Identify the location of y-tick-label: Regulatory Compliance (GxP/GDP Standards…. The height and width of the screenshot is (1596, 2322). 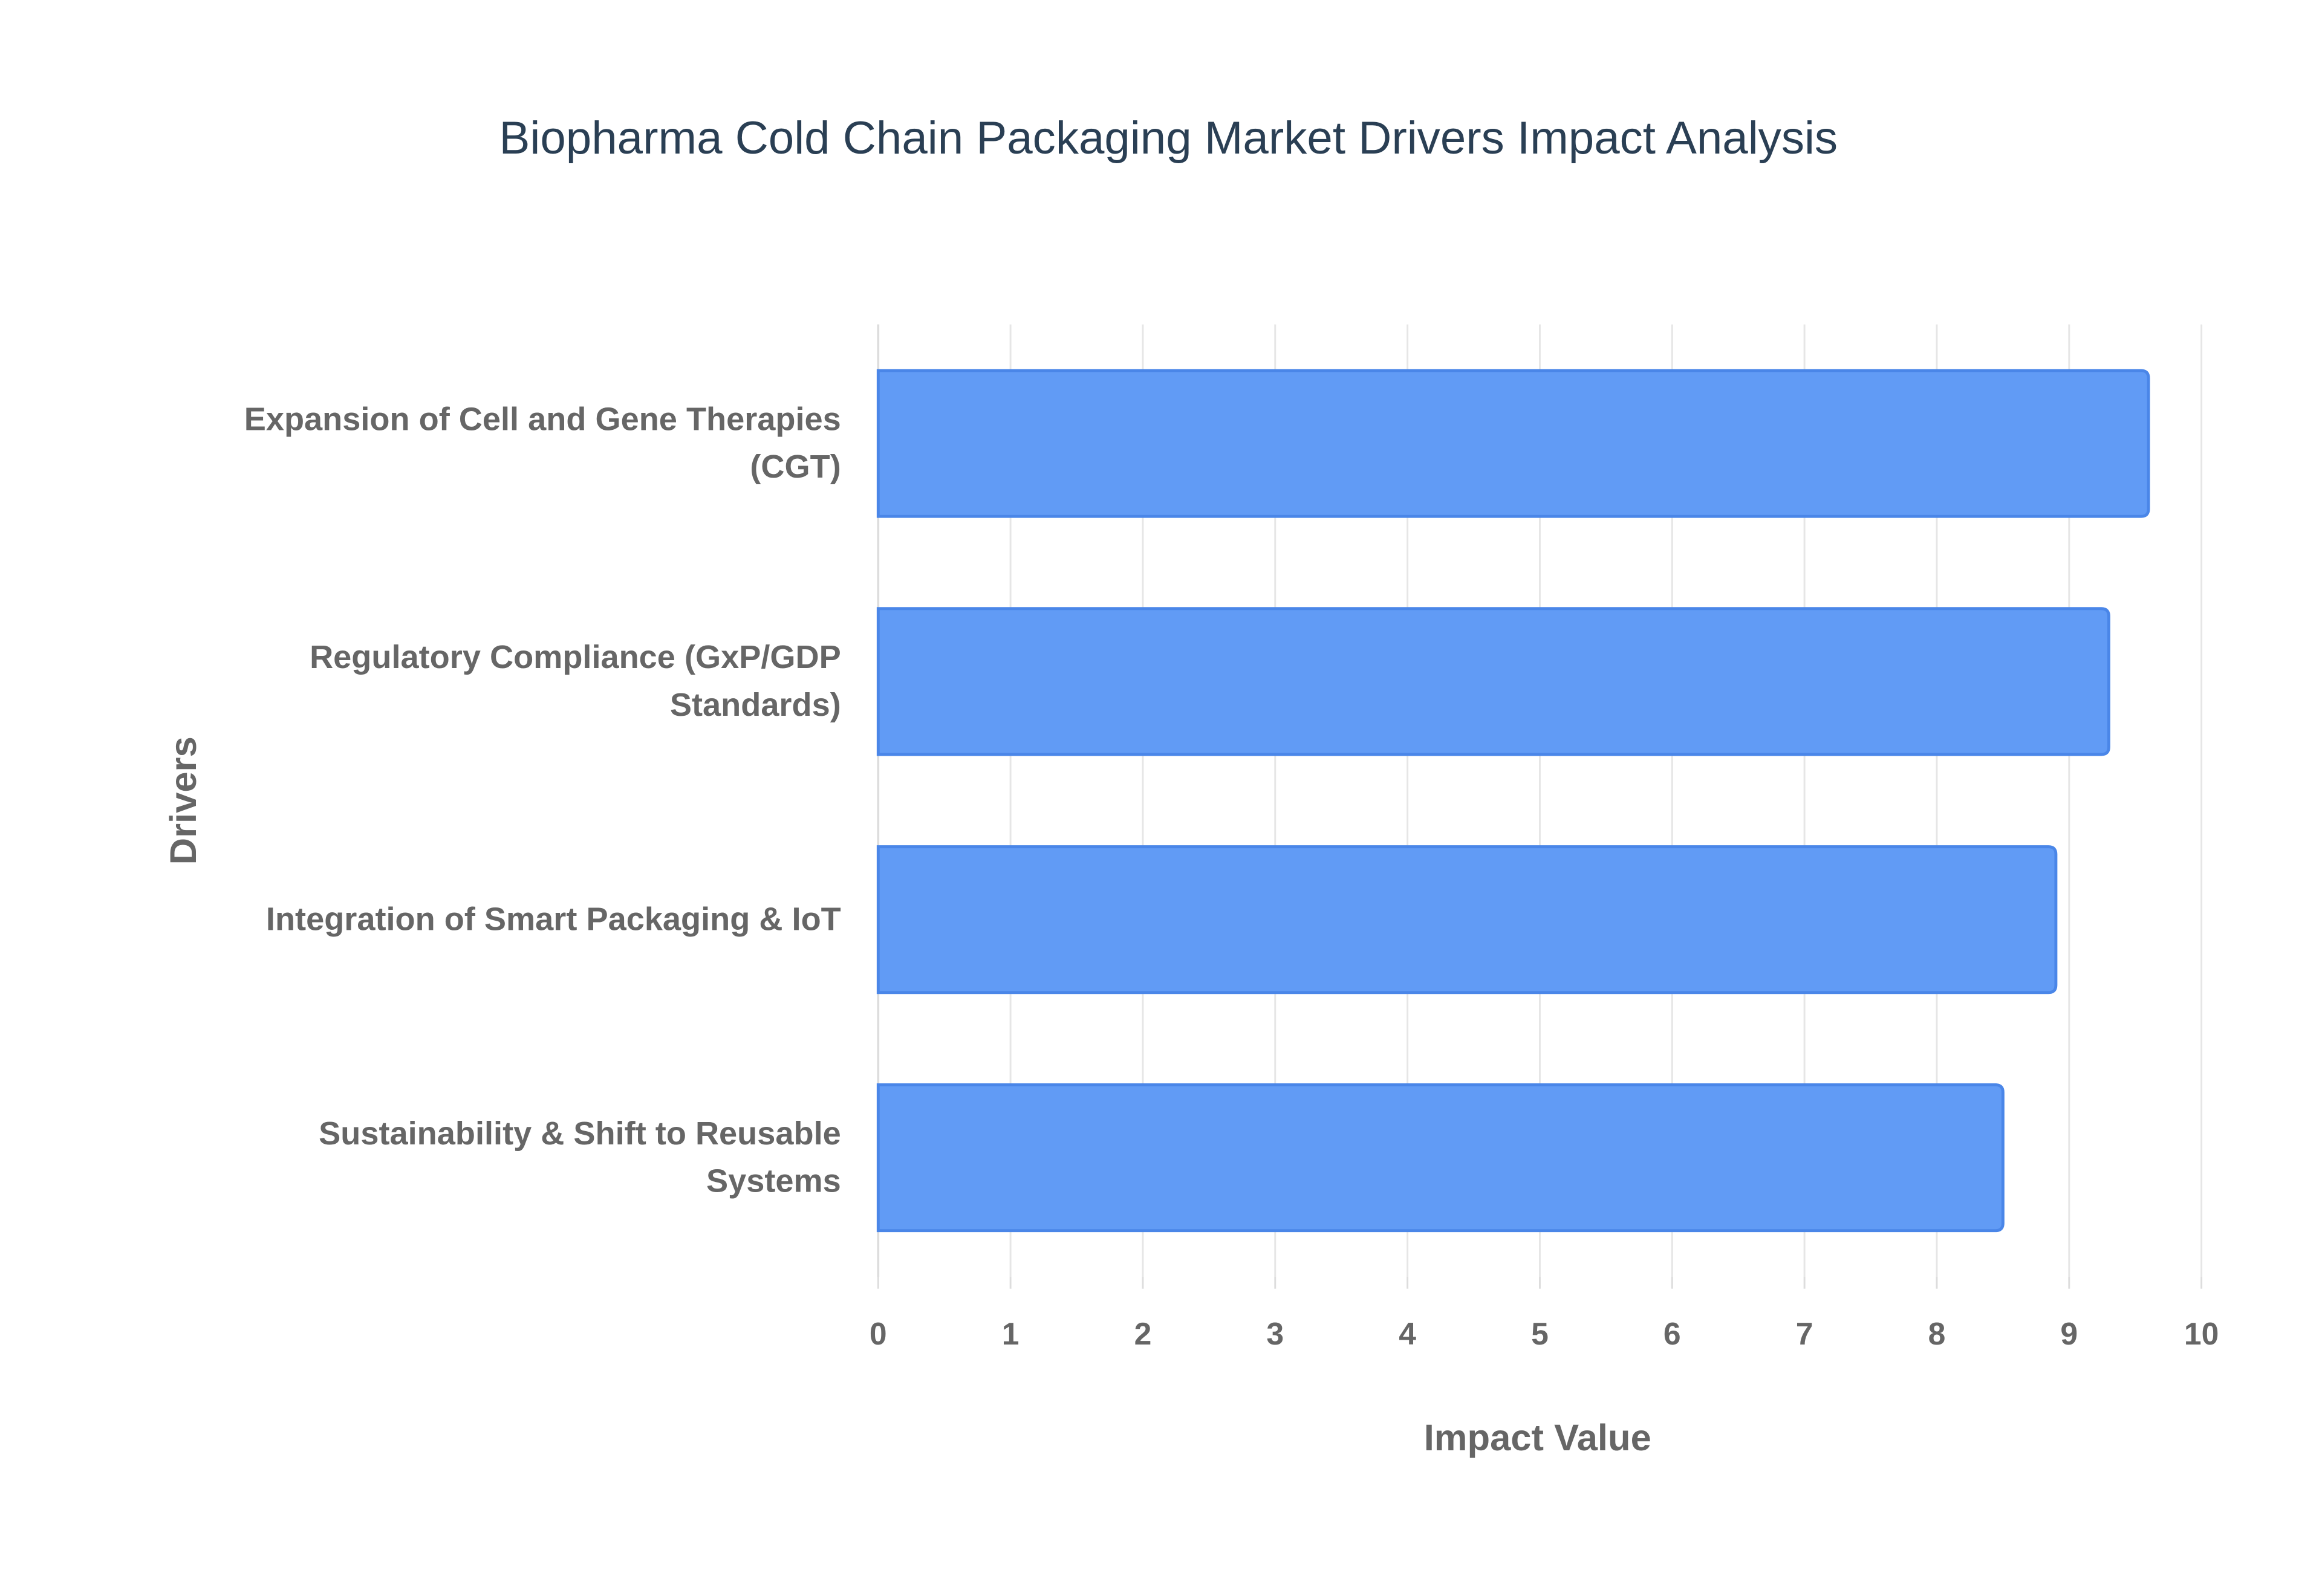
(575, 681).